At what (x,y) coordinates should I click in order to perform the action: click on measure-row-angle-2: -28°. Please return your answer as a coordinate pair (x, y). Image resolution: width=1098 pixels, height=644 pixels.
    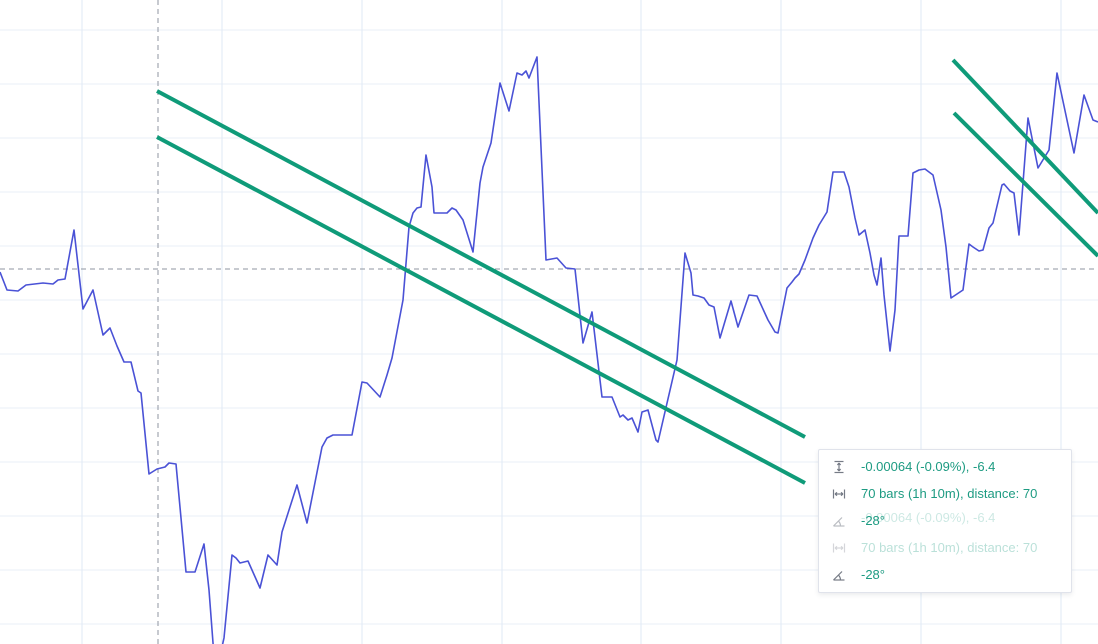
    Looking at the image, I should click on (945, 574).